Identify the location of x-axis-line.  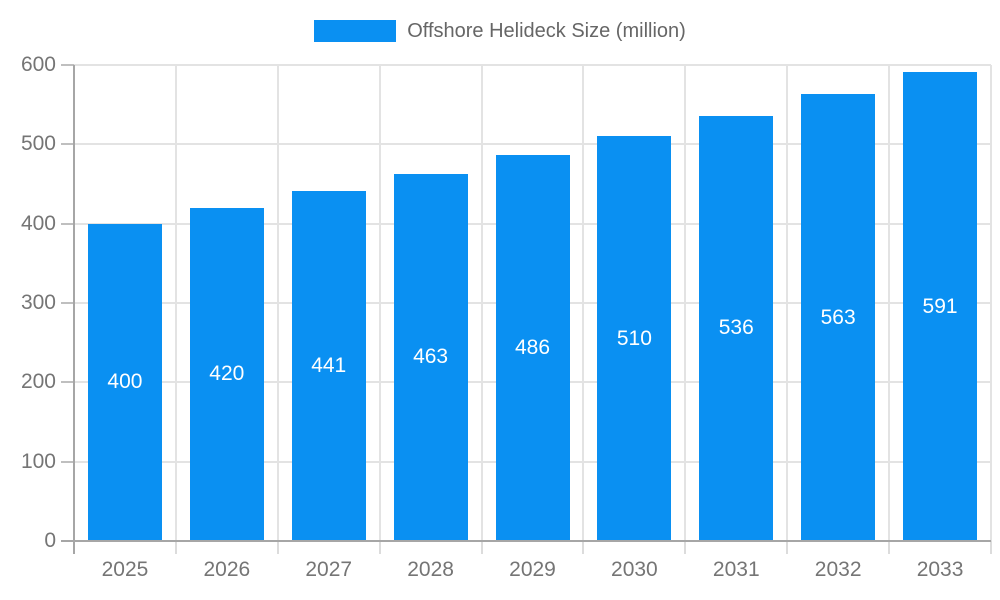
(526, 541).